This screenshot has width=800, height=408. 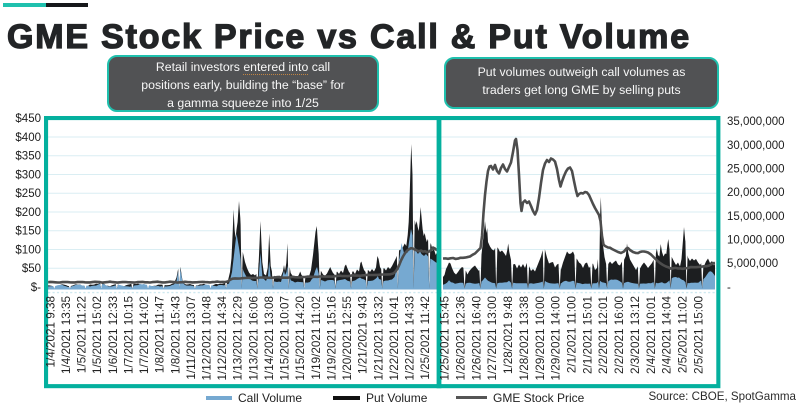 I want to click on svg-text: 1/20/2021 12:55, so click(x=347, y=338).